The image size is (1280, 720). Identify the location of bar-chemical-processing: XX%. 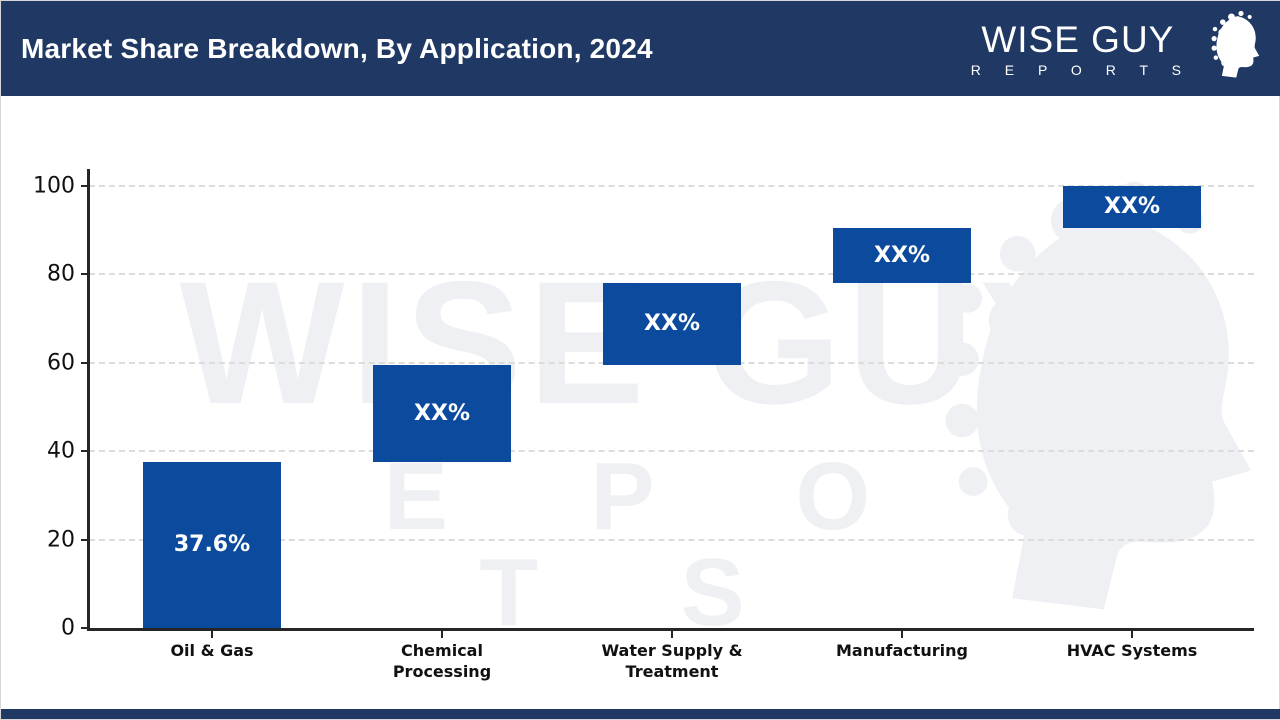
(442, 413).